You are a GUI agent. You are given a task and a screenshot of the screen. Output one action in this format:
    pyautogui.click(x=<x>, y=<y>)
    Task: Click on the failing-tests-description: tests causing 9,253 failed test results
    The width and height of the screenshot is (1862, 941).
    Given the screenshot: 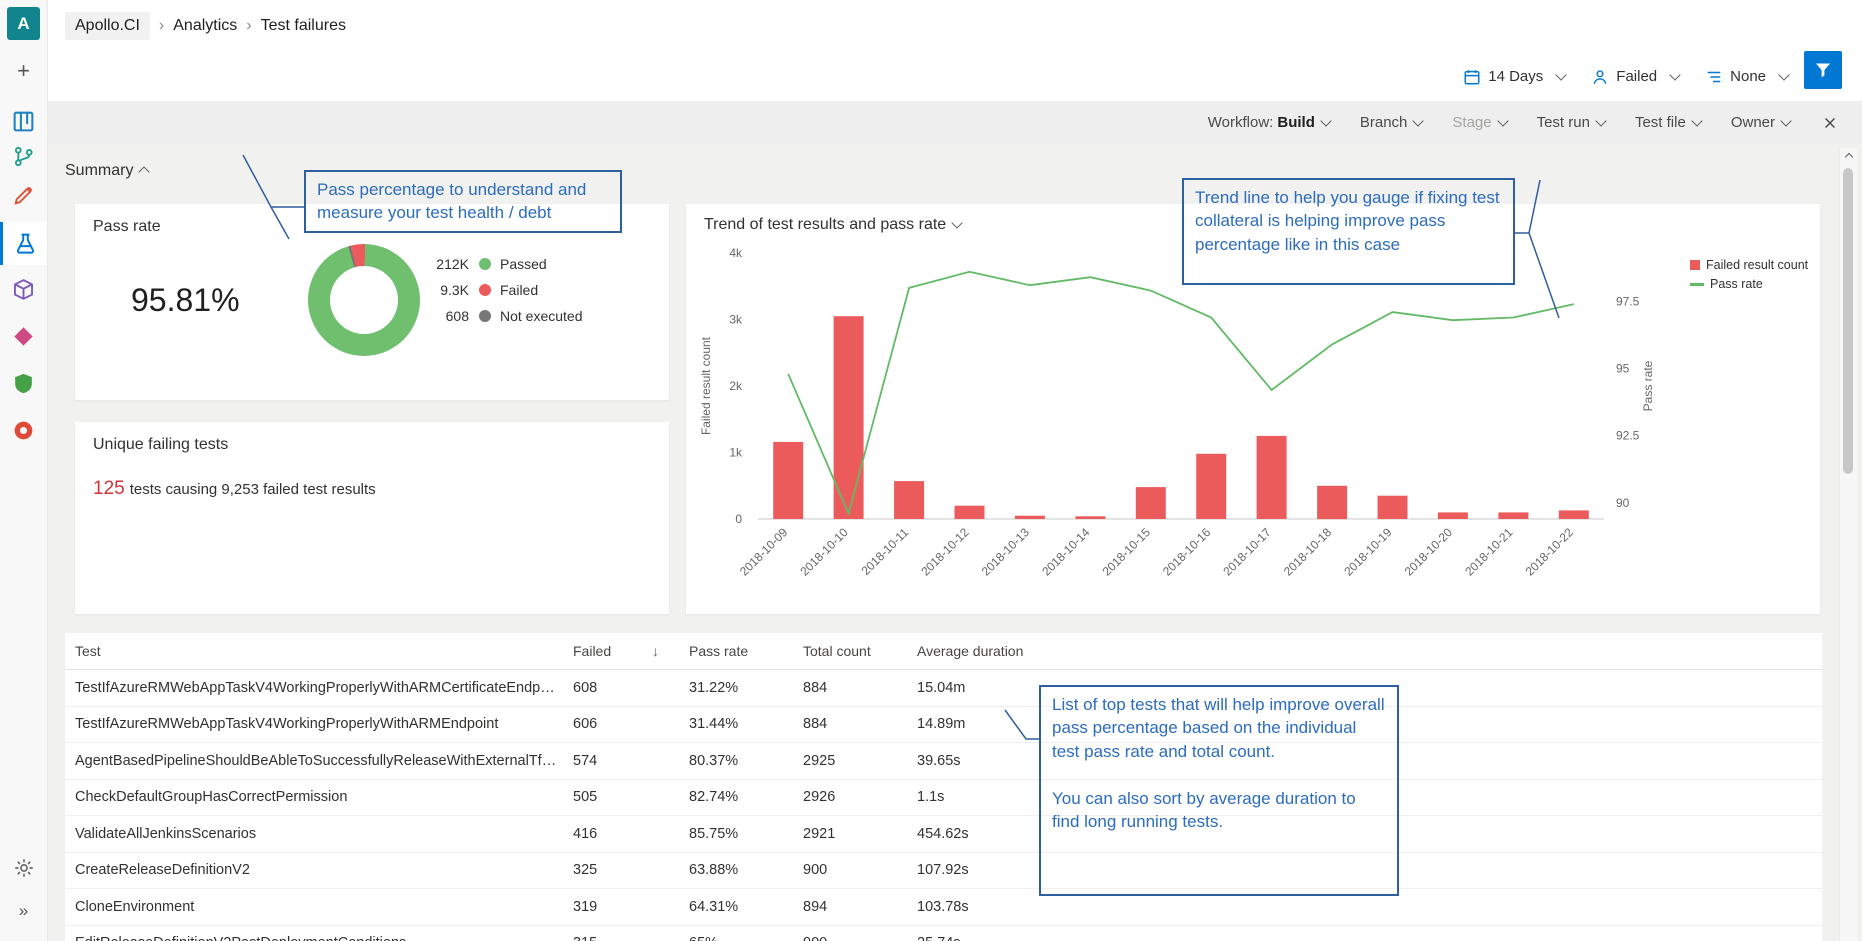 What is the action you would take?
    pyautogui.click(x=252, y=489)
    